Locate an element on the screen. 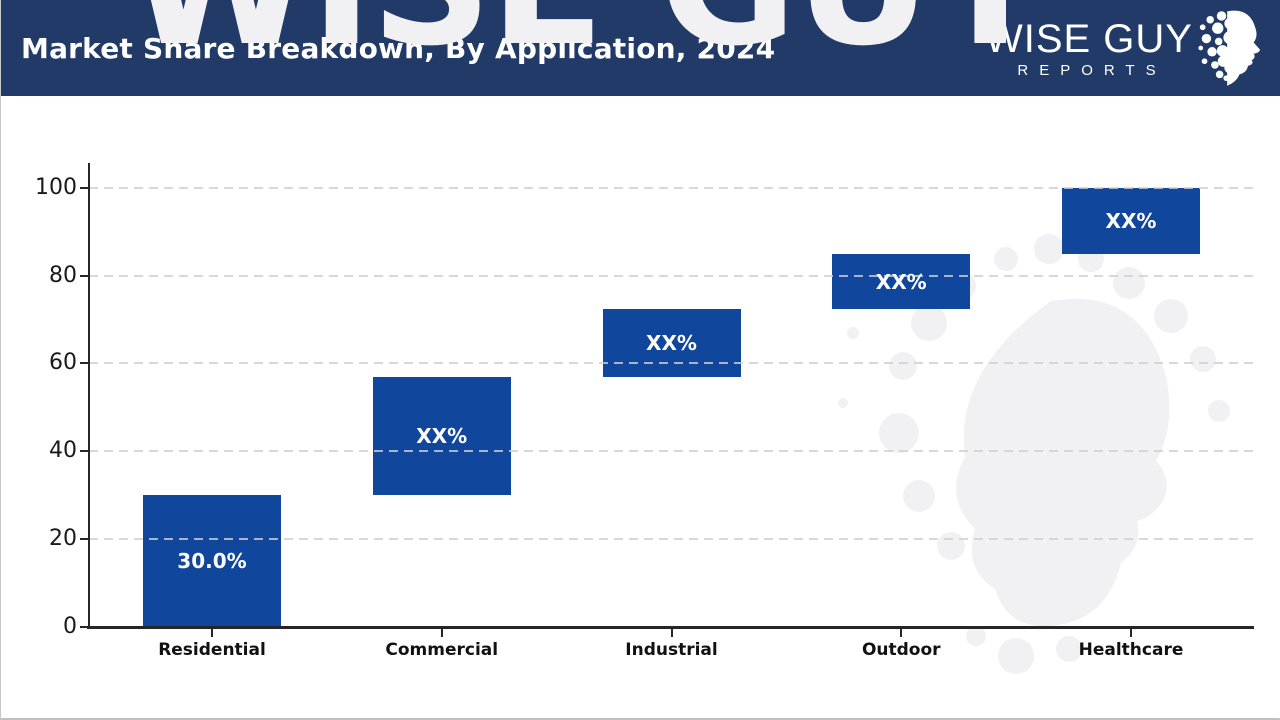 Image resolution: width=1280 pixels, height=720 pixels. brand-name: WISE GUY is located at coordinates (1088, 38).